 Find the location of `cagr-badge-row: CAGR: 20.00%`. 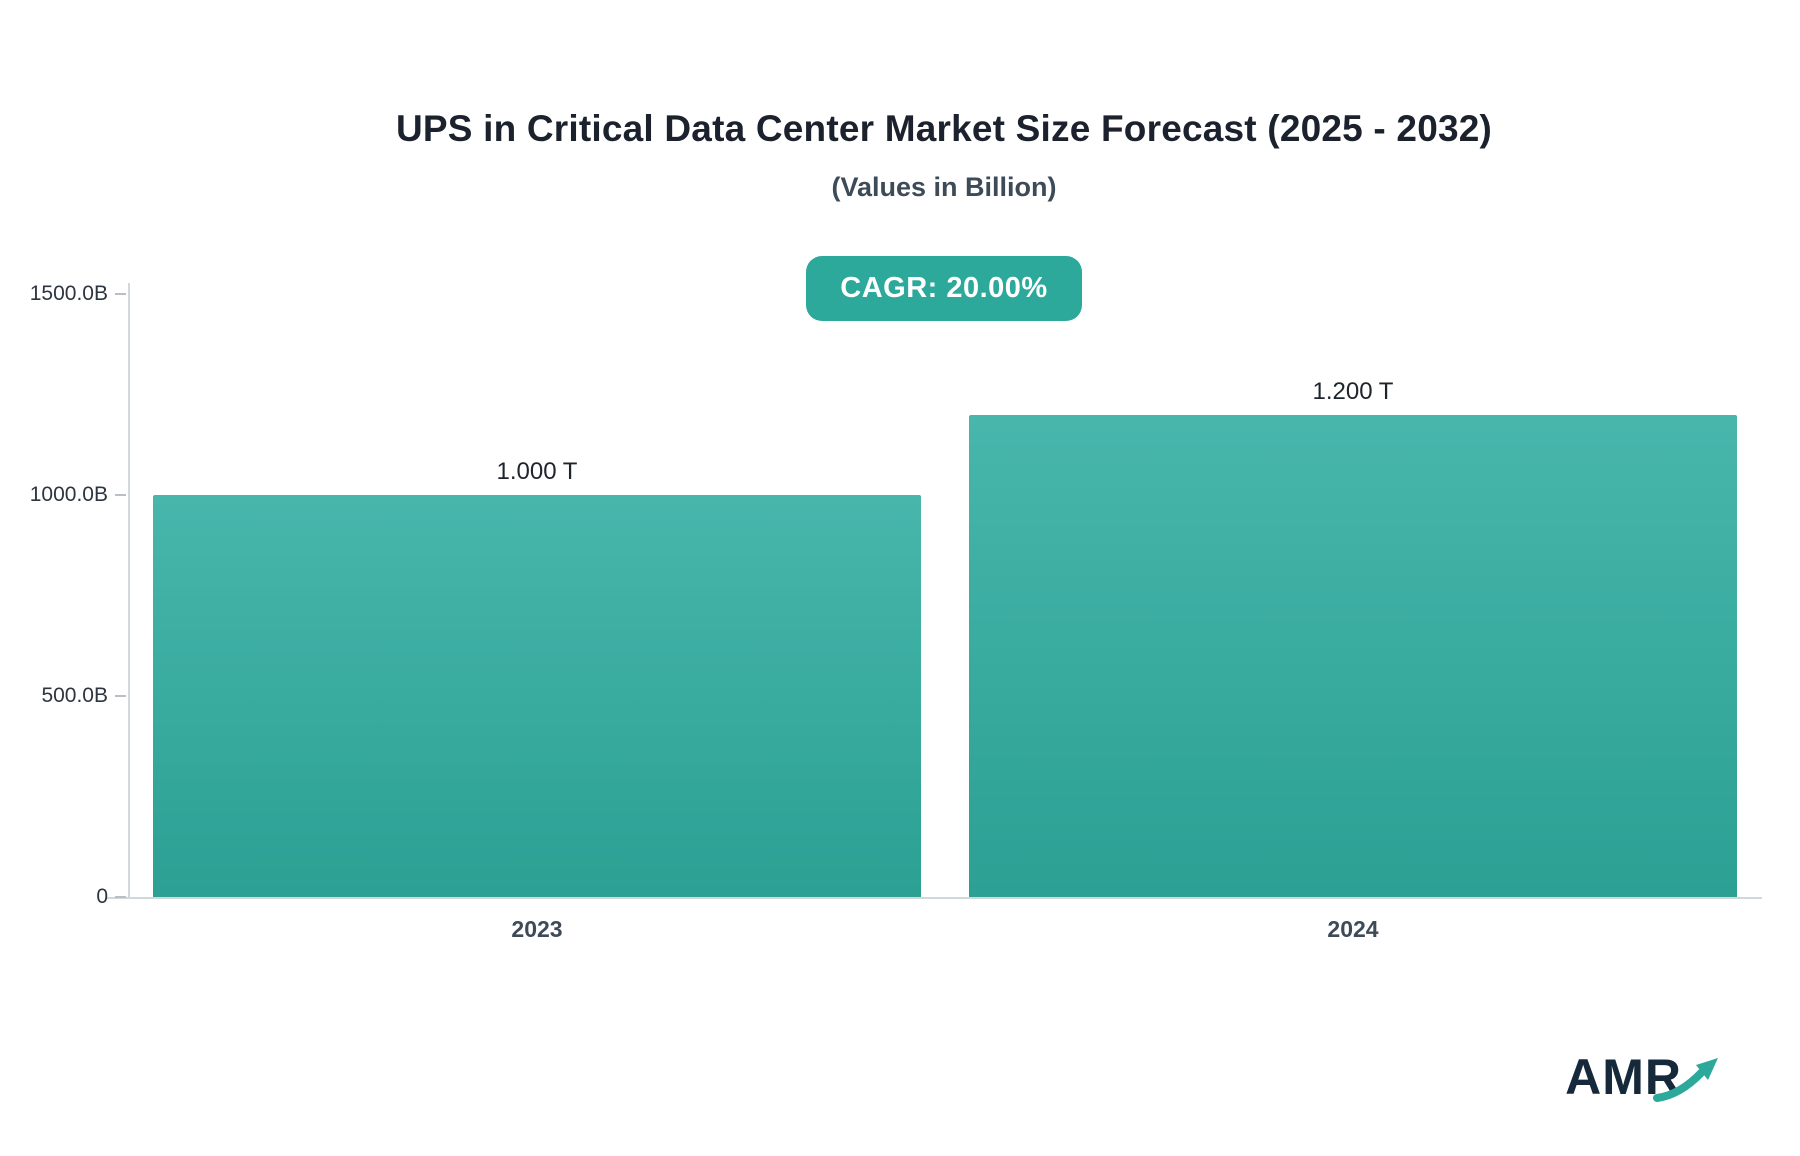

cagr-badge-row: CAGR: 20.00% is located at coordinates (944, 288).